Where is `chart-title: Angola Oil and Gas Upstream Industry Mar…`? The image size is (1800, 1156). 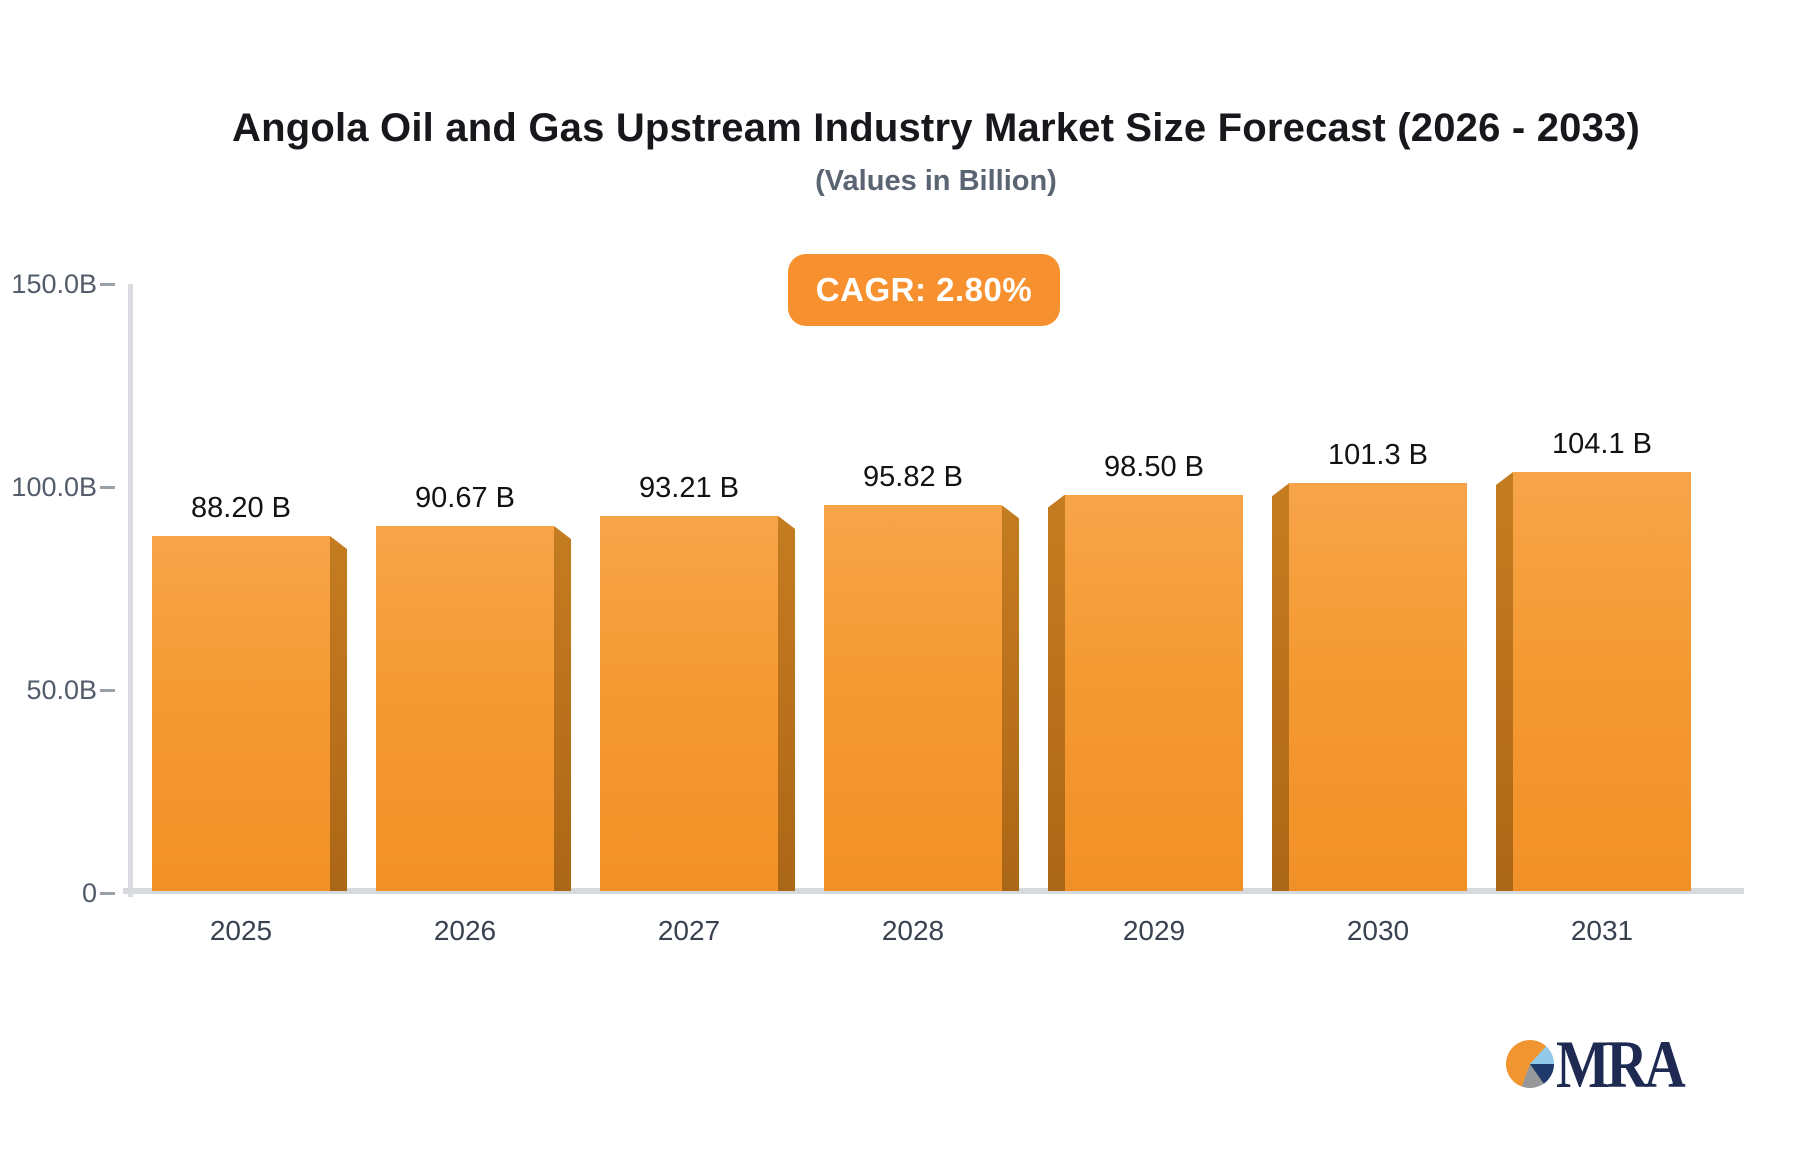 chart-title: Angola Oil and Gas Upstream Industry Mar… is located at coordinates (935, 128).